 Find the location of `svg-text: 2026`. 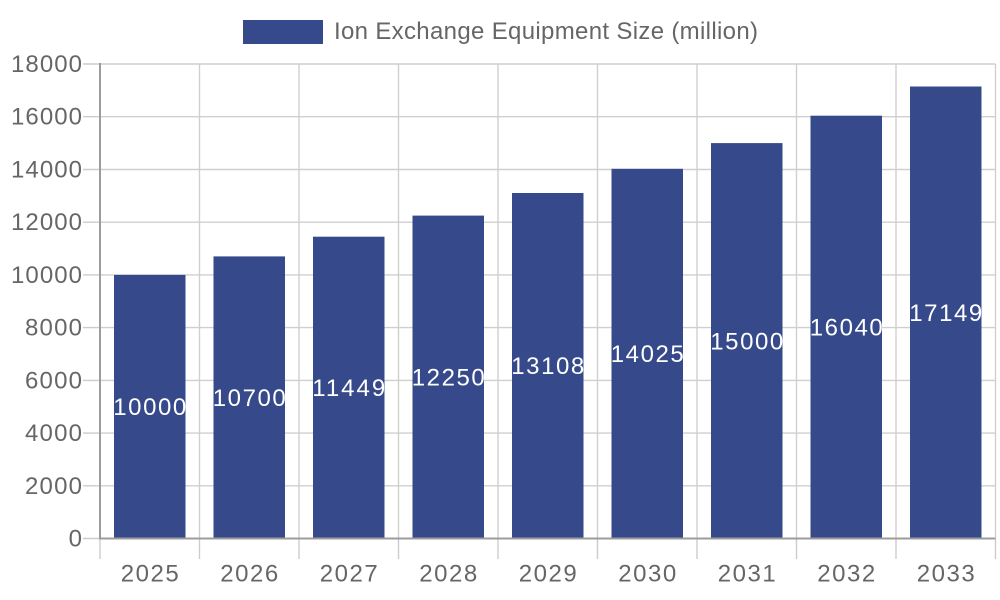

svg-text: 2026 is located at coordinates (249, 574).